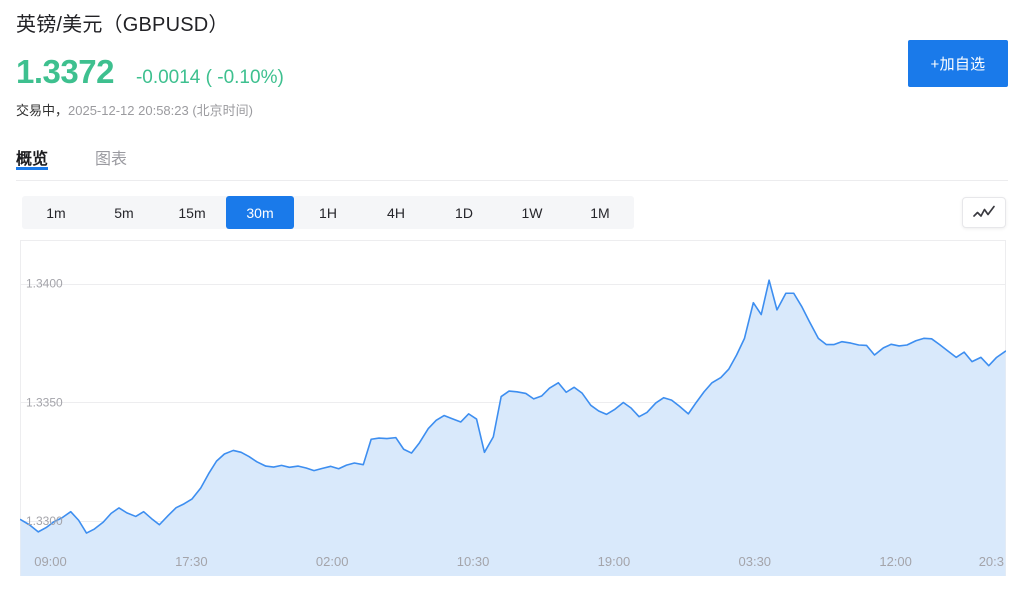 This screenshot has width=1024, height=592. I want to click on period-4h: 4H, so click(396, 212).